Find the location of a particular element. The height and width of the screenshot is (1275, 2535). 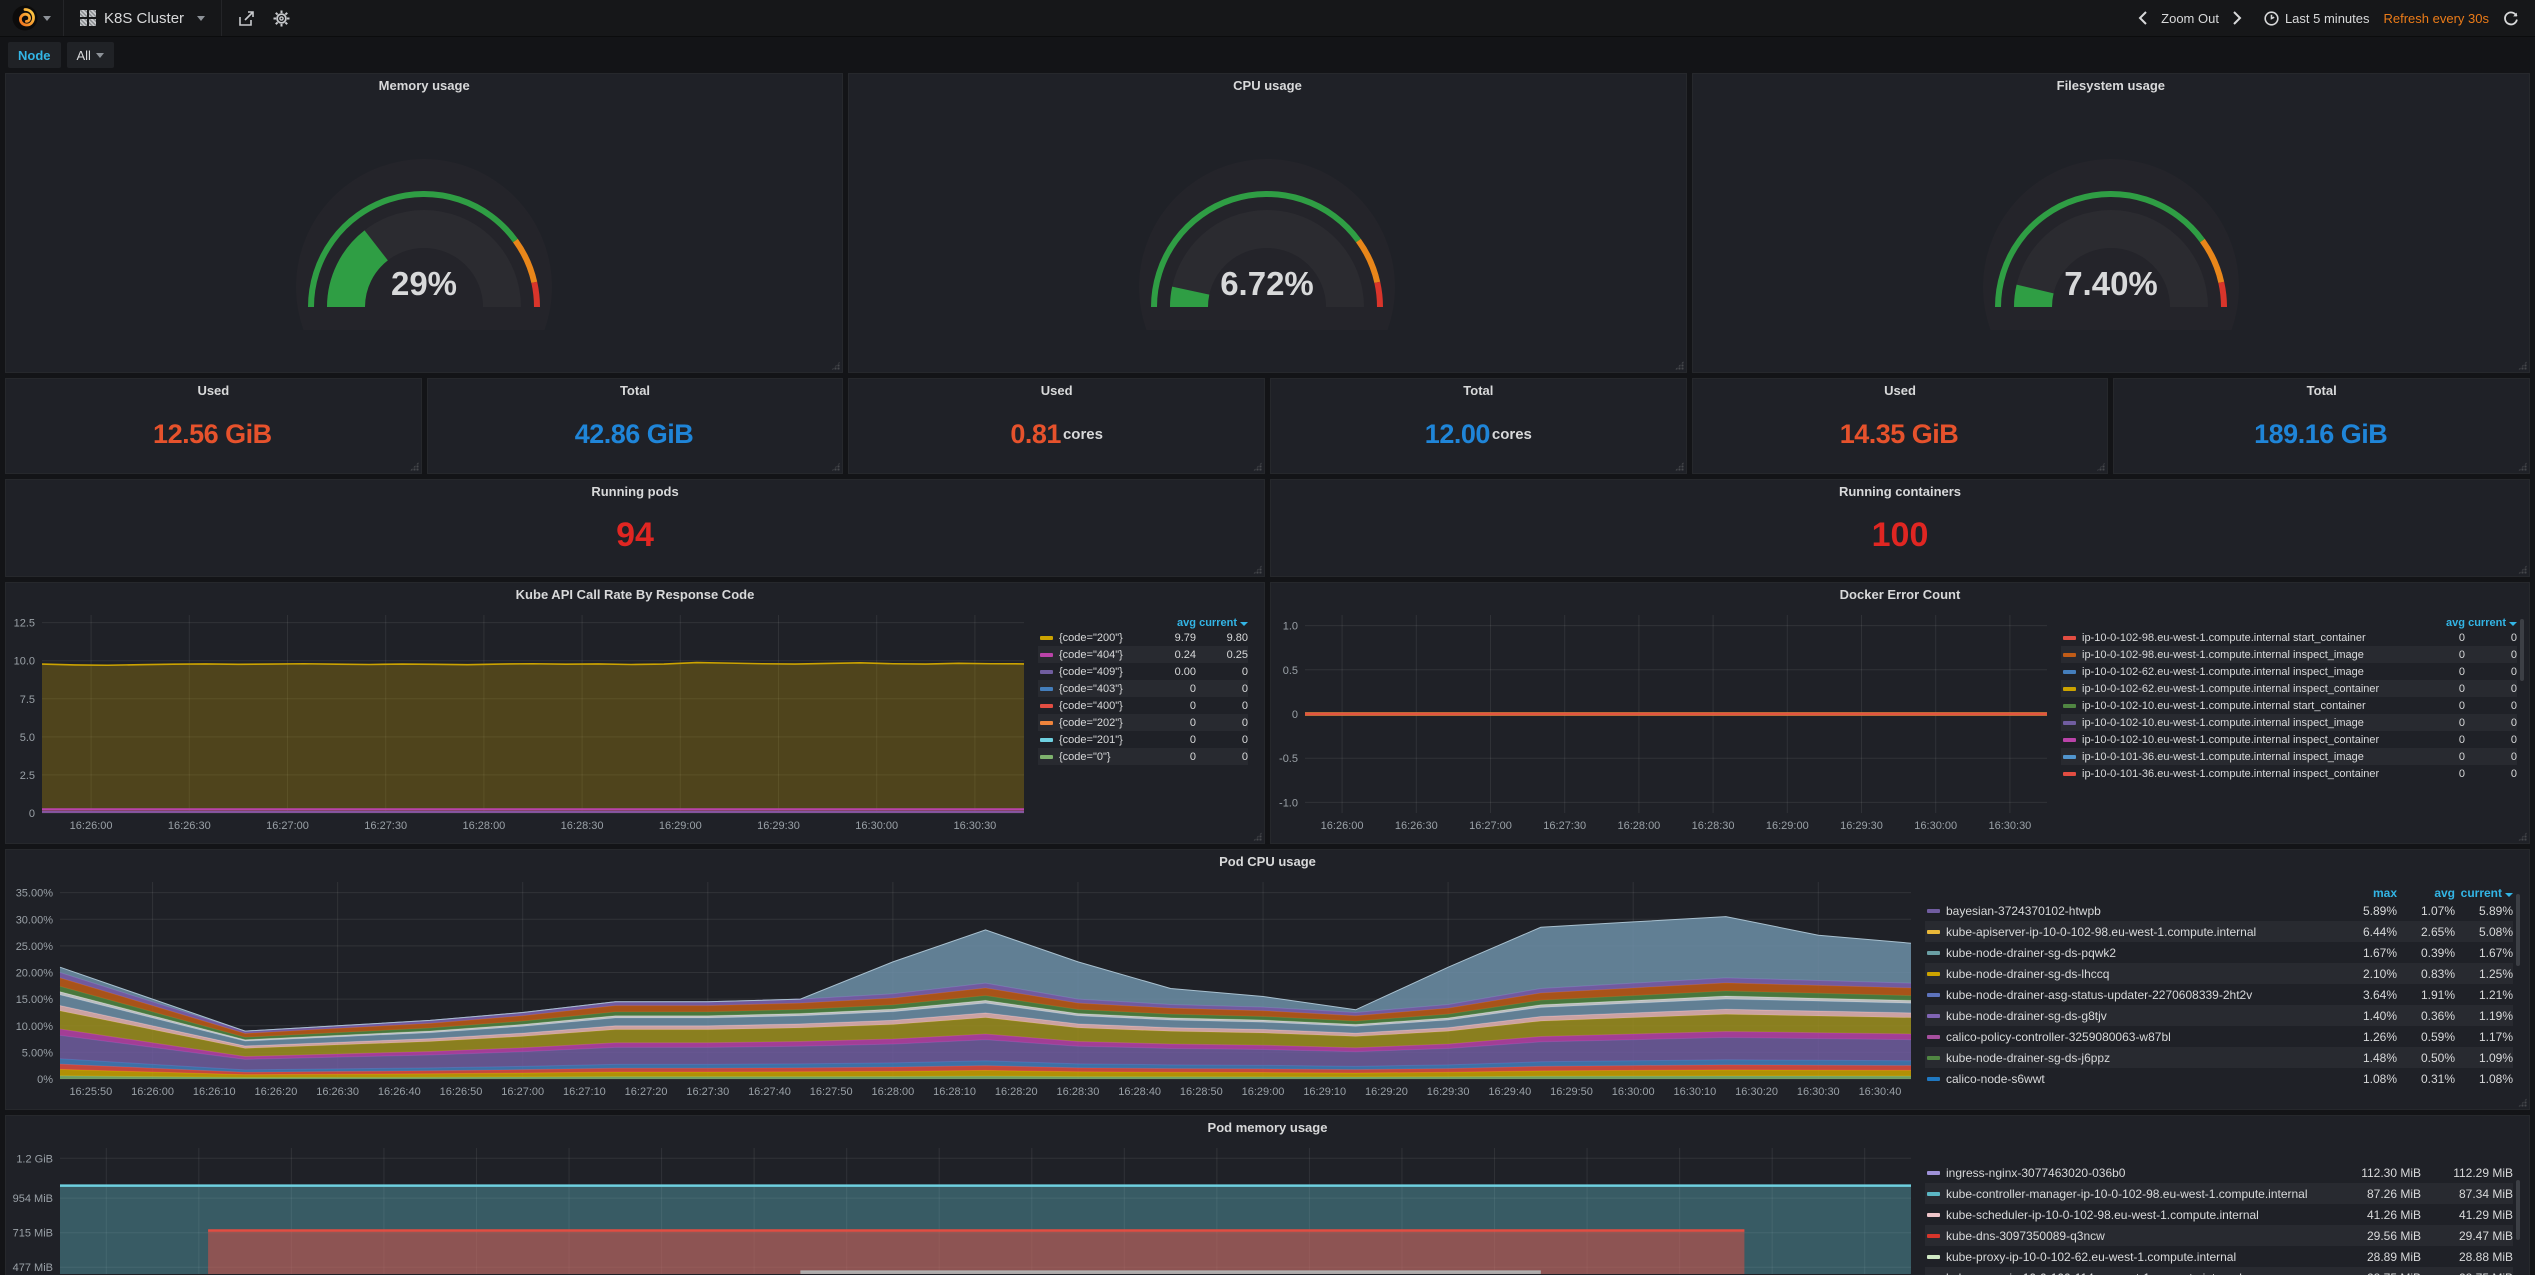

legend-sort-column: max is located at coordinates (2384, 893).